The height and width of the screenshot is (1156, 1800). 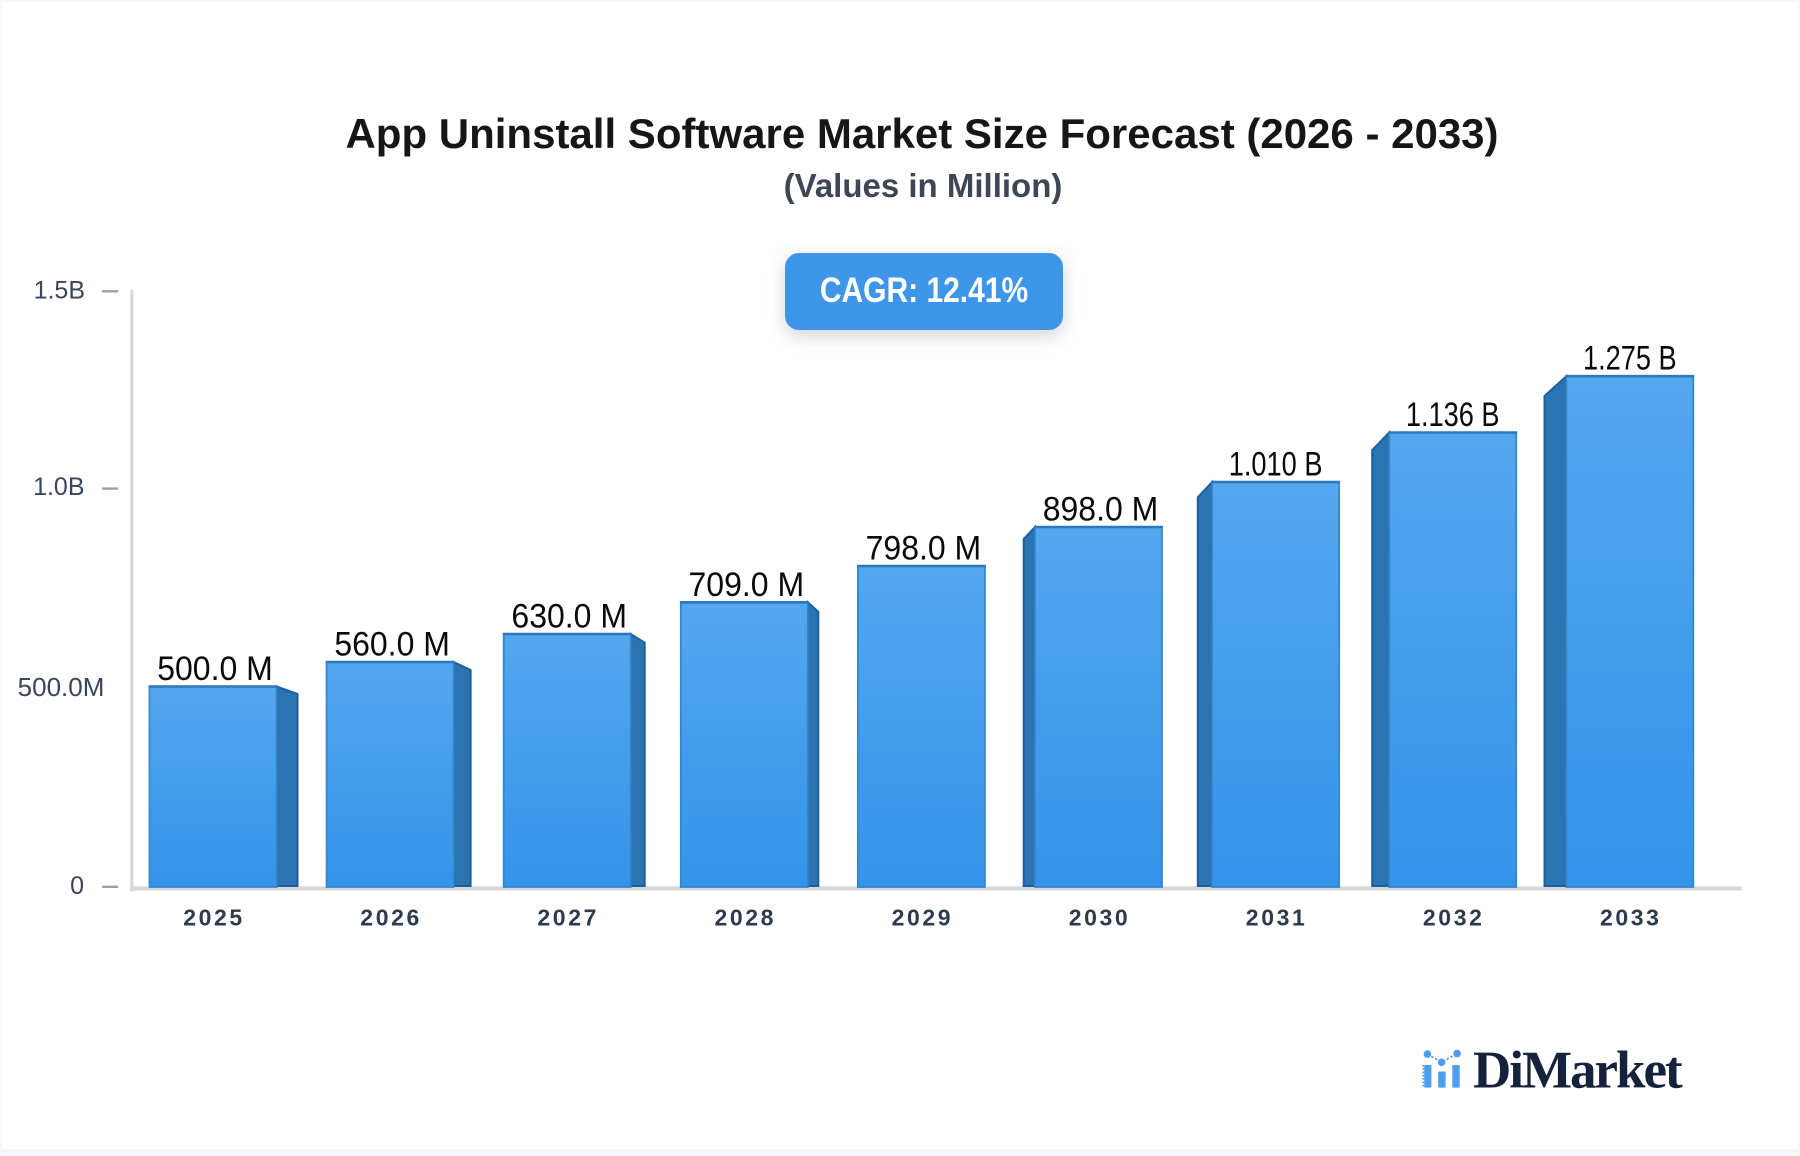 What do you see at coordinates (58, 487) in the screenshot?
I see `svg-text: 1.0B` at bounding box center [58, 487].